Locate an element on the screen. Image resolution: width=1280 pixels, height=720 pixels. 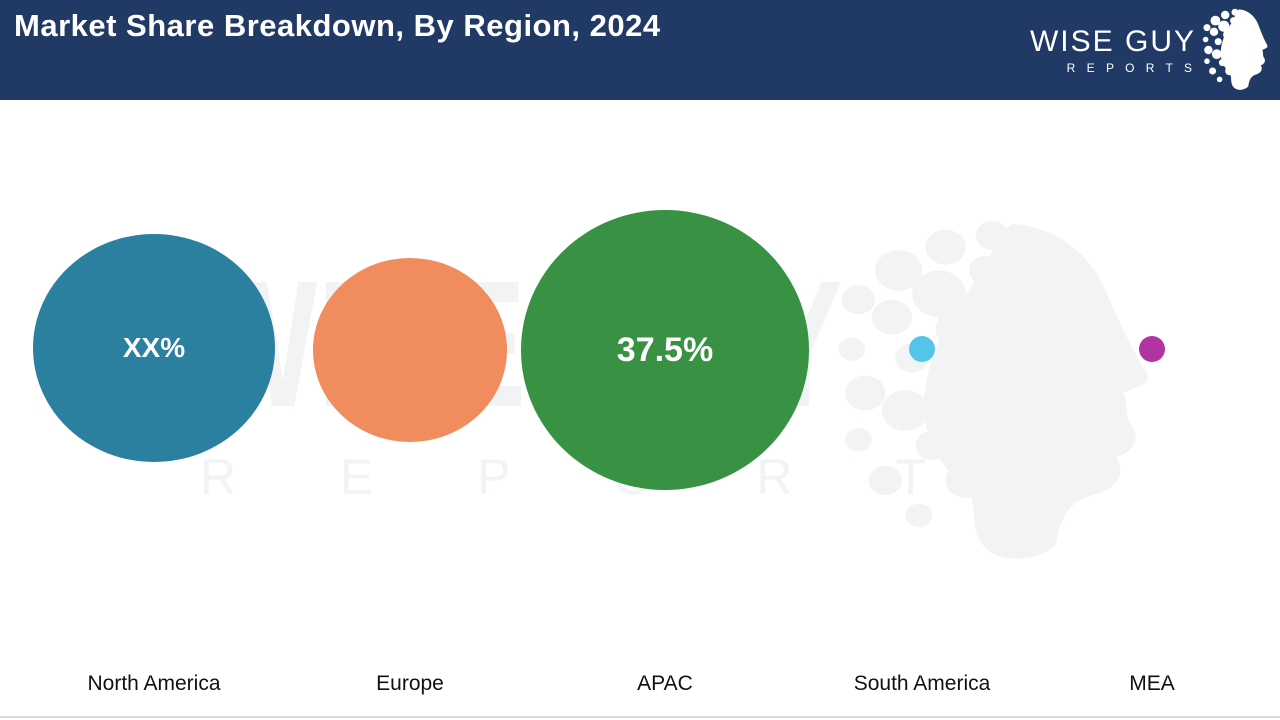
axis-label-north-america: North America is located at coordinates (154, 683).